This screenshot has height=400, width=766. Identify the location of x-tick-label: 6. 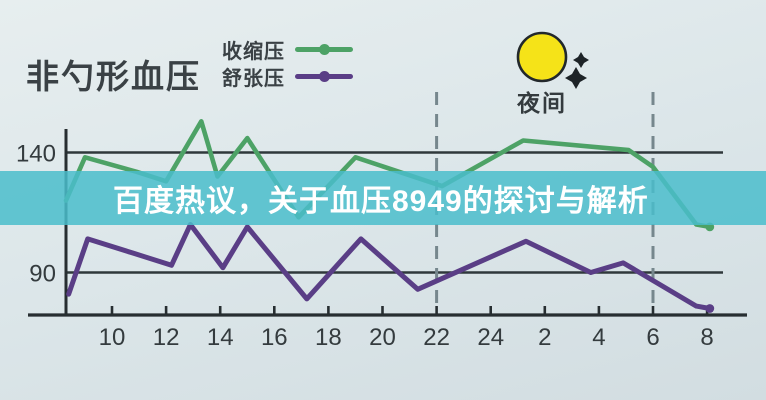
(652, 337).